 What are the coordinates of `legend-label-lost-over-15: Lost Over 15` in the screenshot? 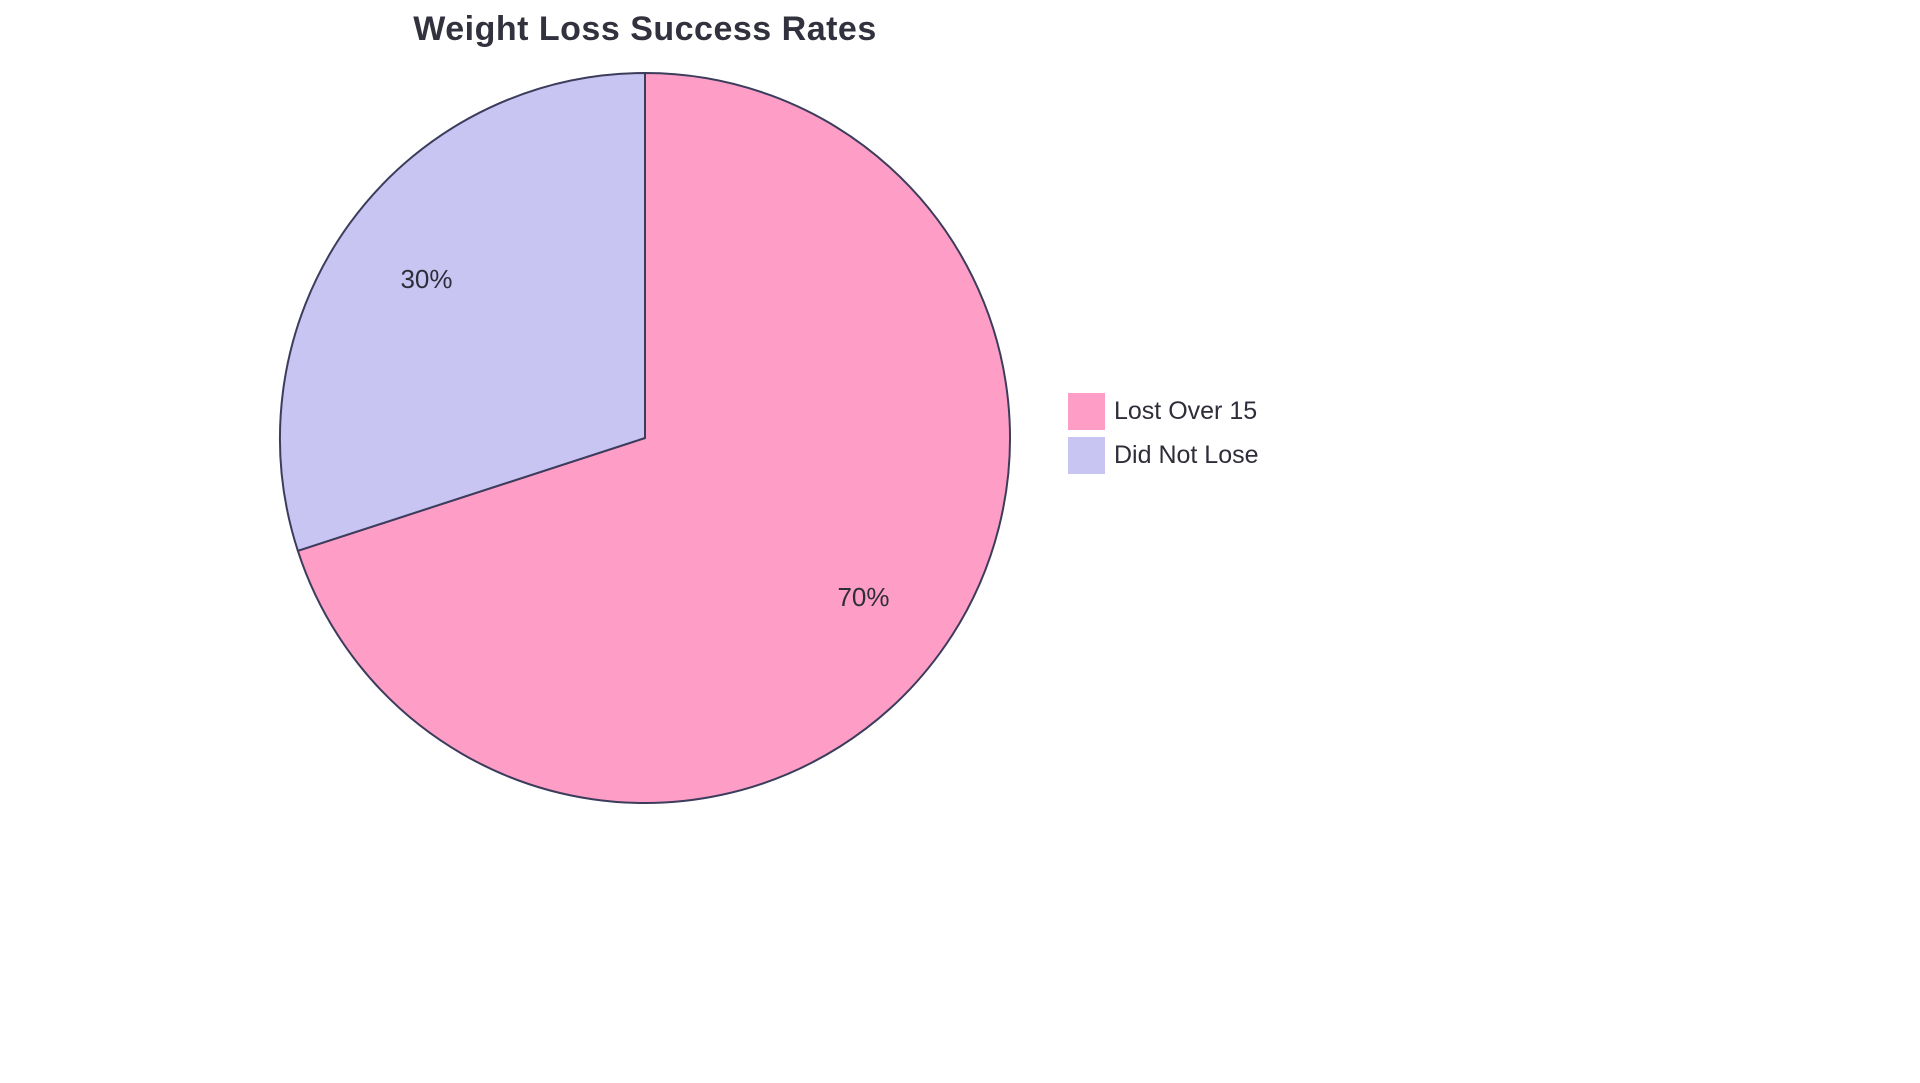 It's located at (1186, 411).